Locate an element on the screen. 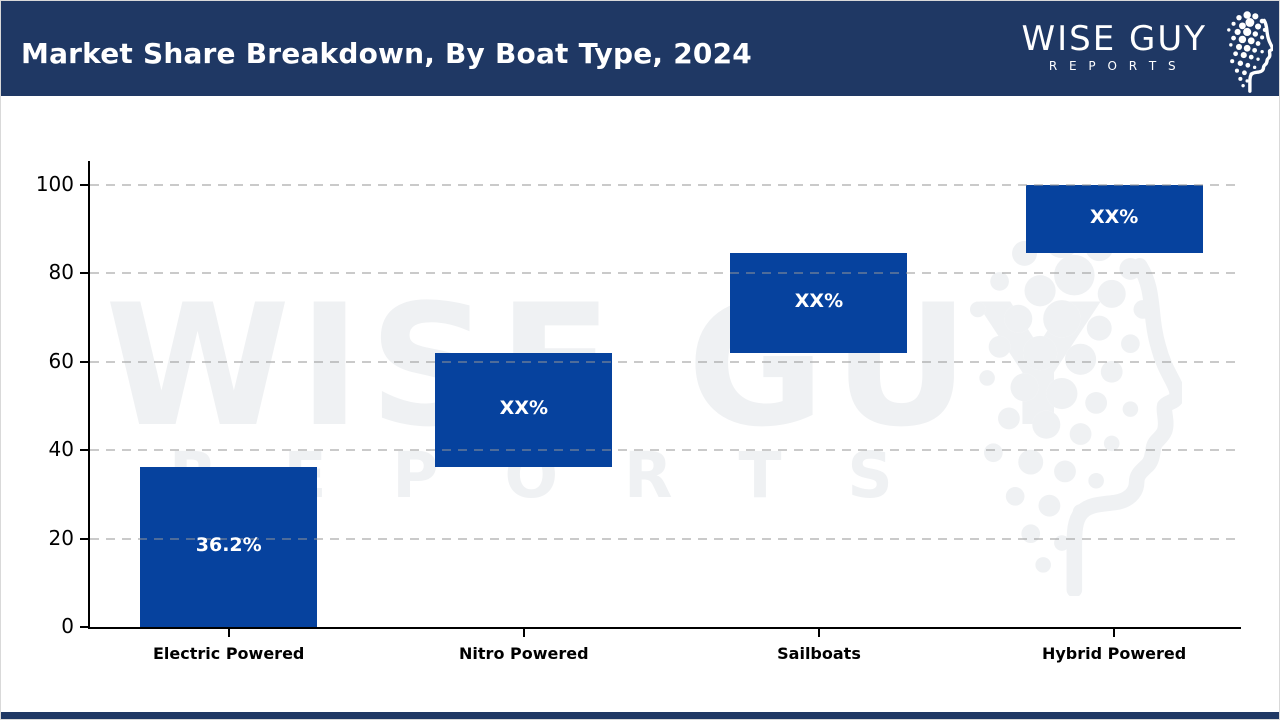 Image resolution: width=1280 pixels, height=720 pixels. x-tick-label: Sailboats is located at coordinates (819, 653).